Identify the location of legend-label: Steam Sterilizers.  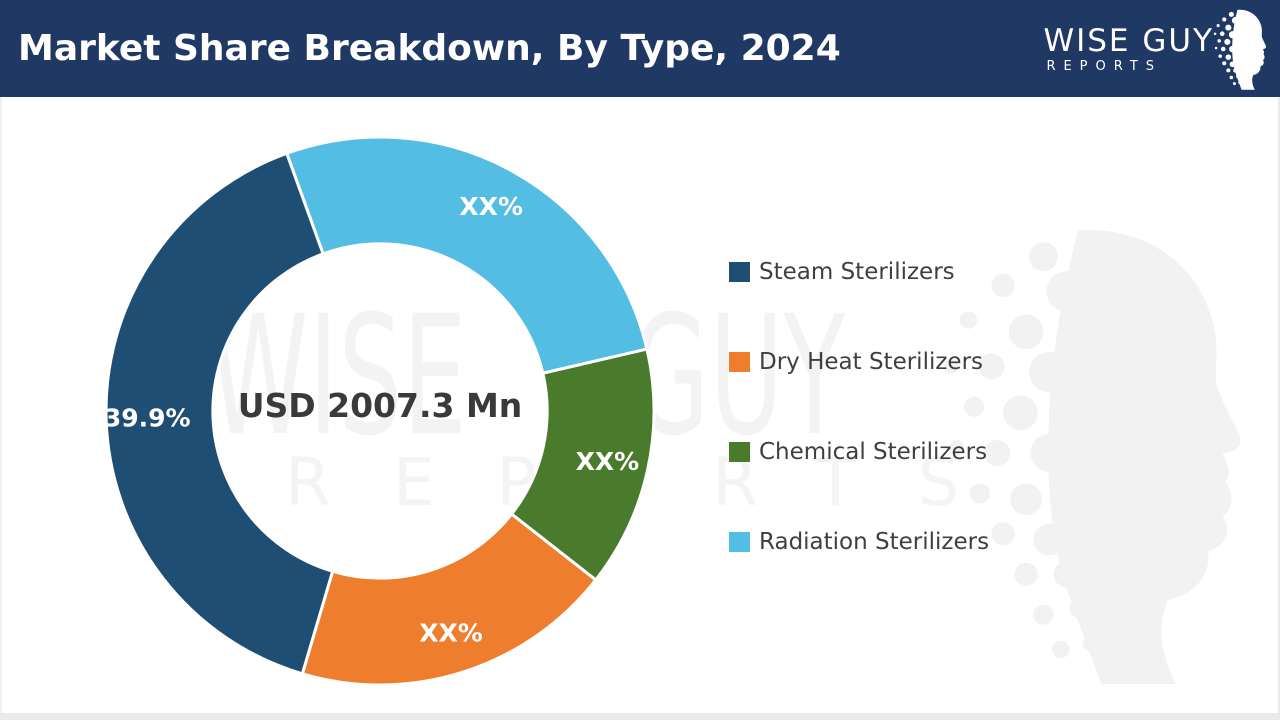
(857, 272).